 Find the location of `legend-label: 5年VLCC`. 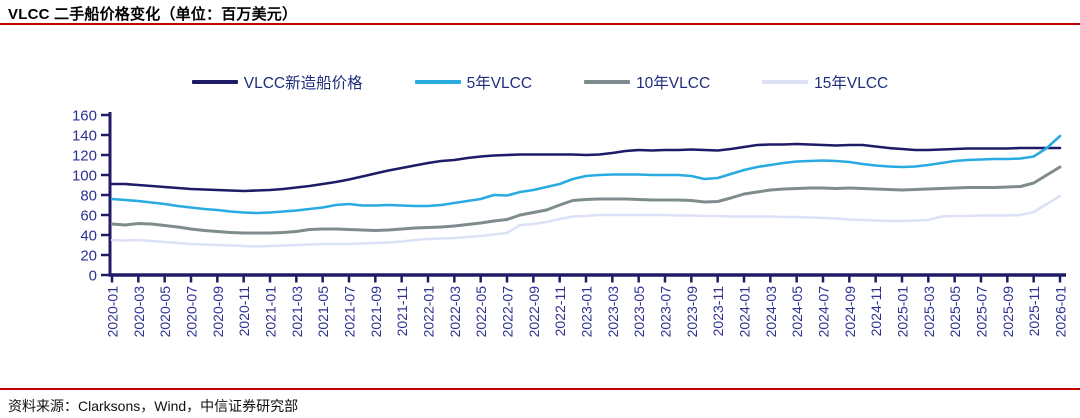

legend-label: 5年VLCC is located at coordinates (499, 83).